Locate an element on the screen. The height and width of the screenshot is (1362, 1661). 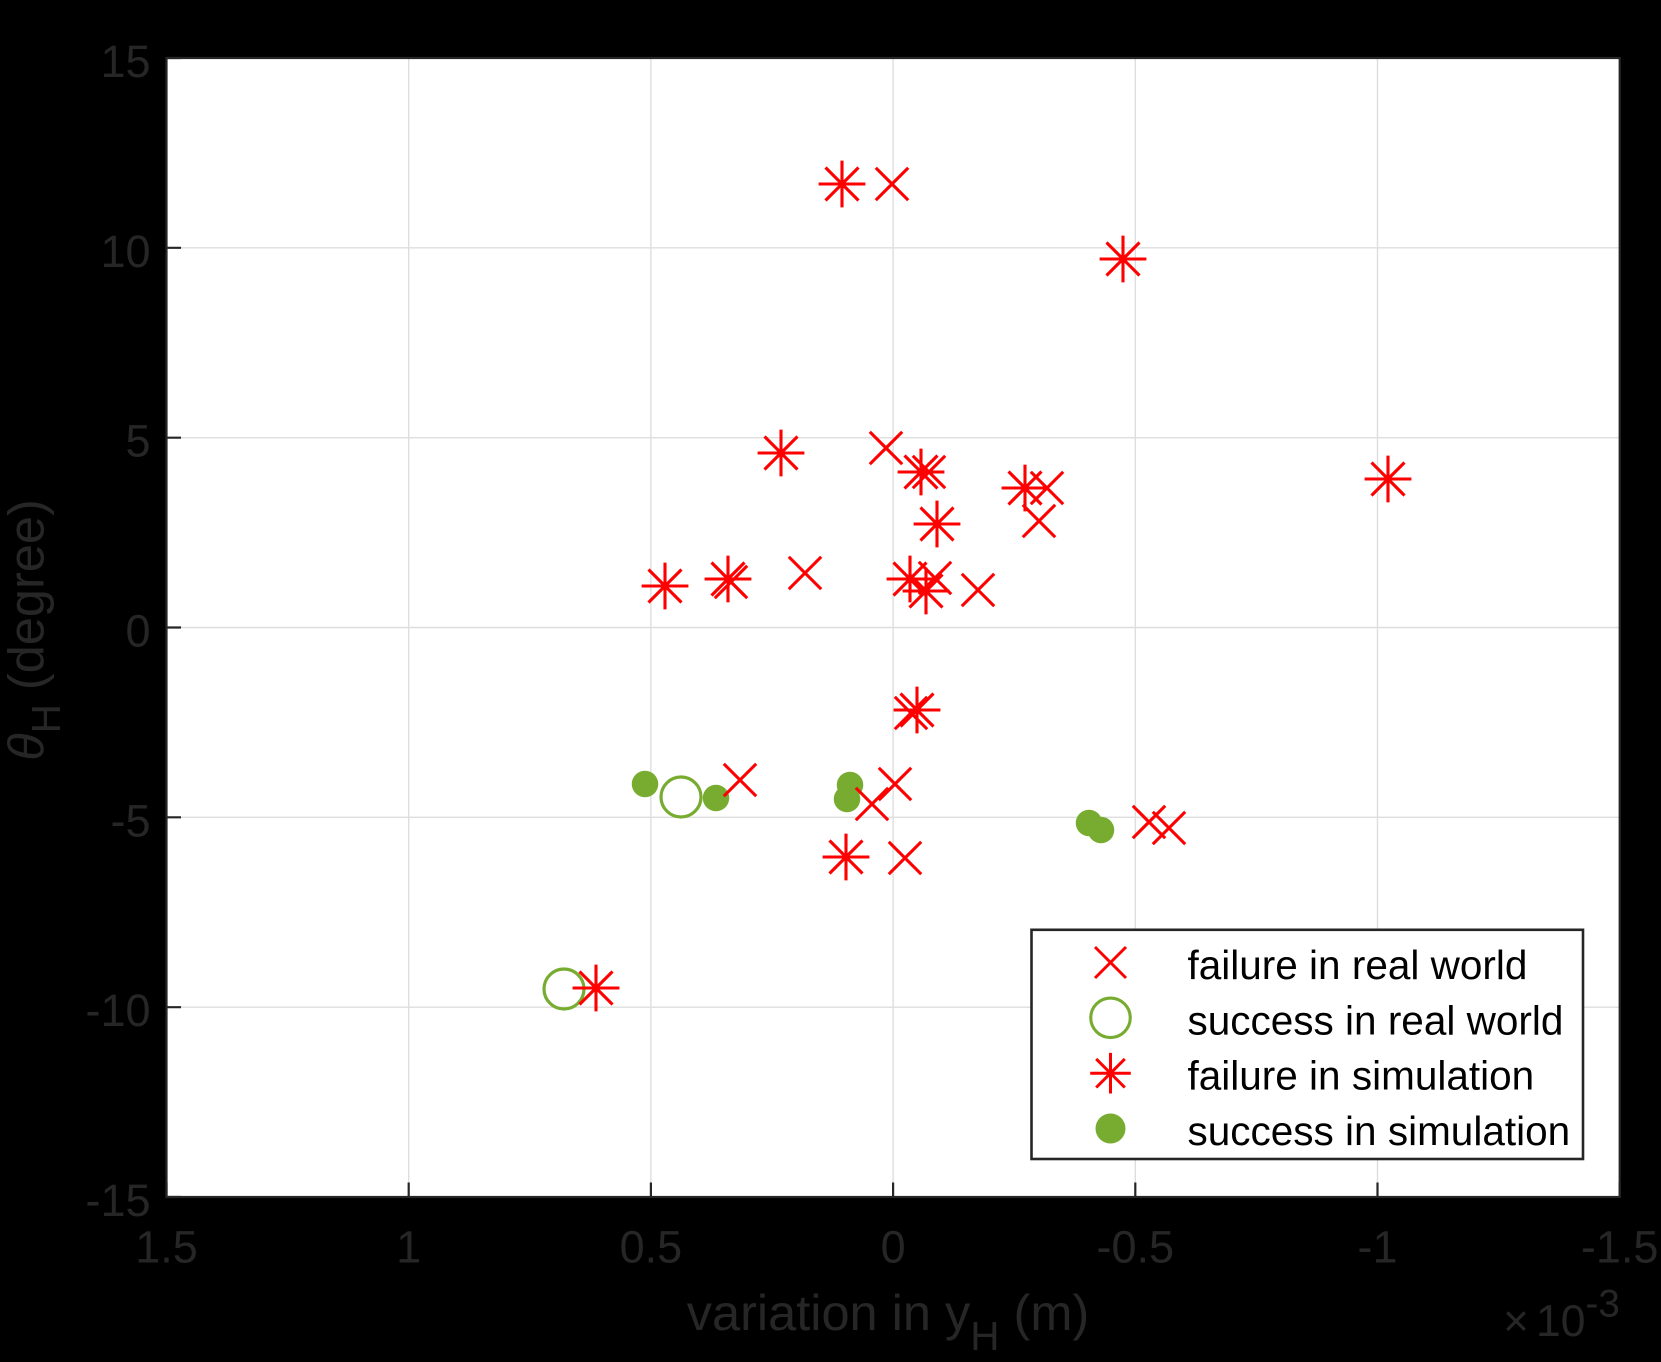
svg-text: -0.5 is located at coordinates (1136, 1247).